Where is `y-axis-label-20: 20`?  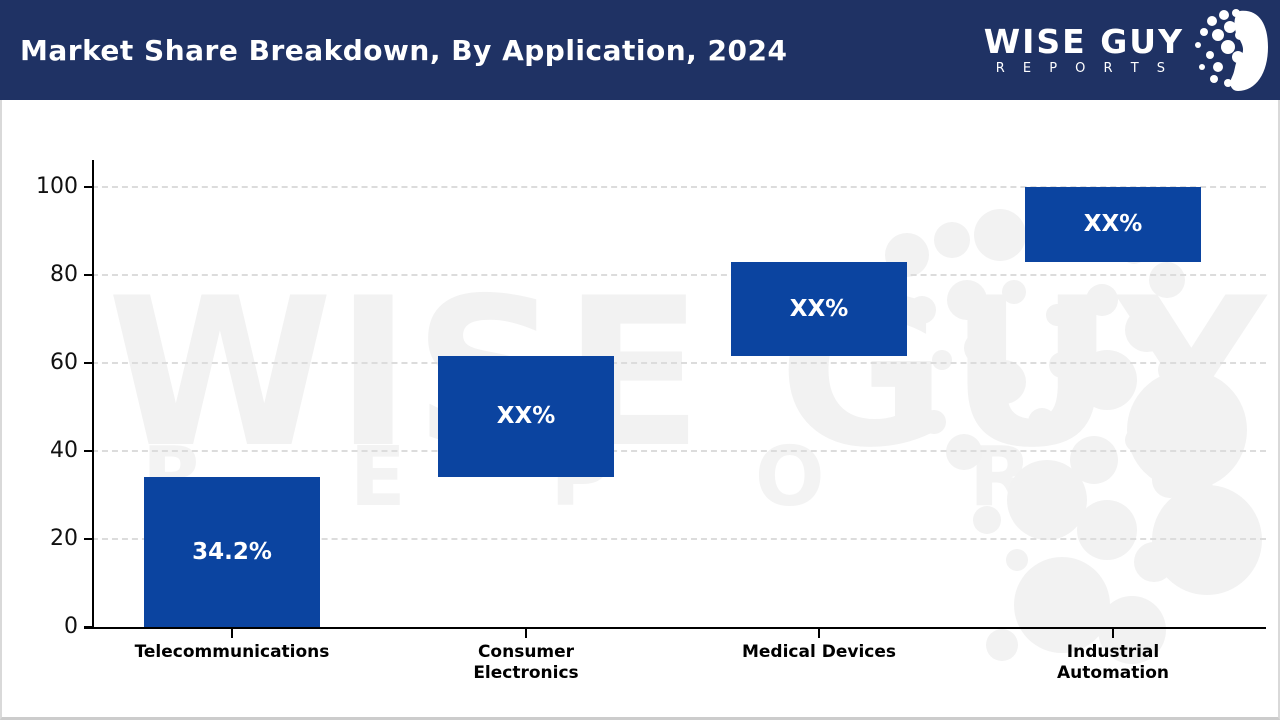 y-axis-label-20: 20 is located at coordinates (64, 538).